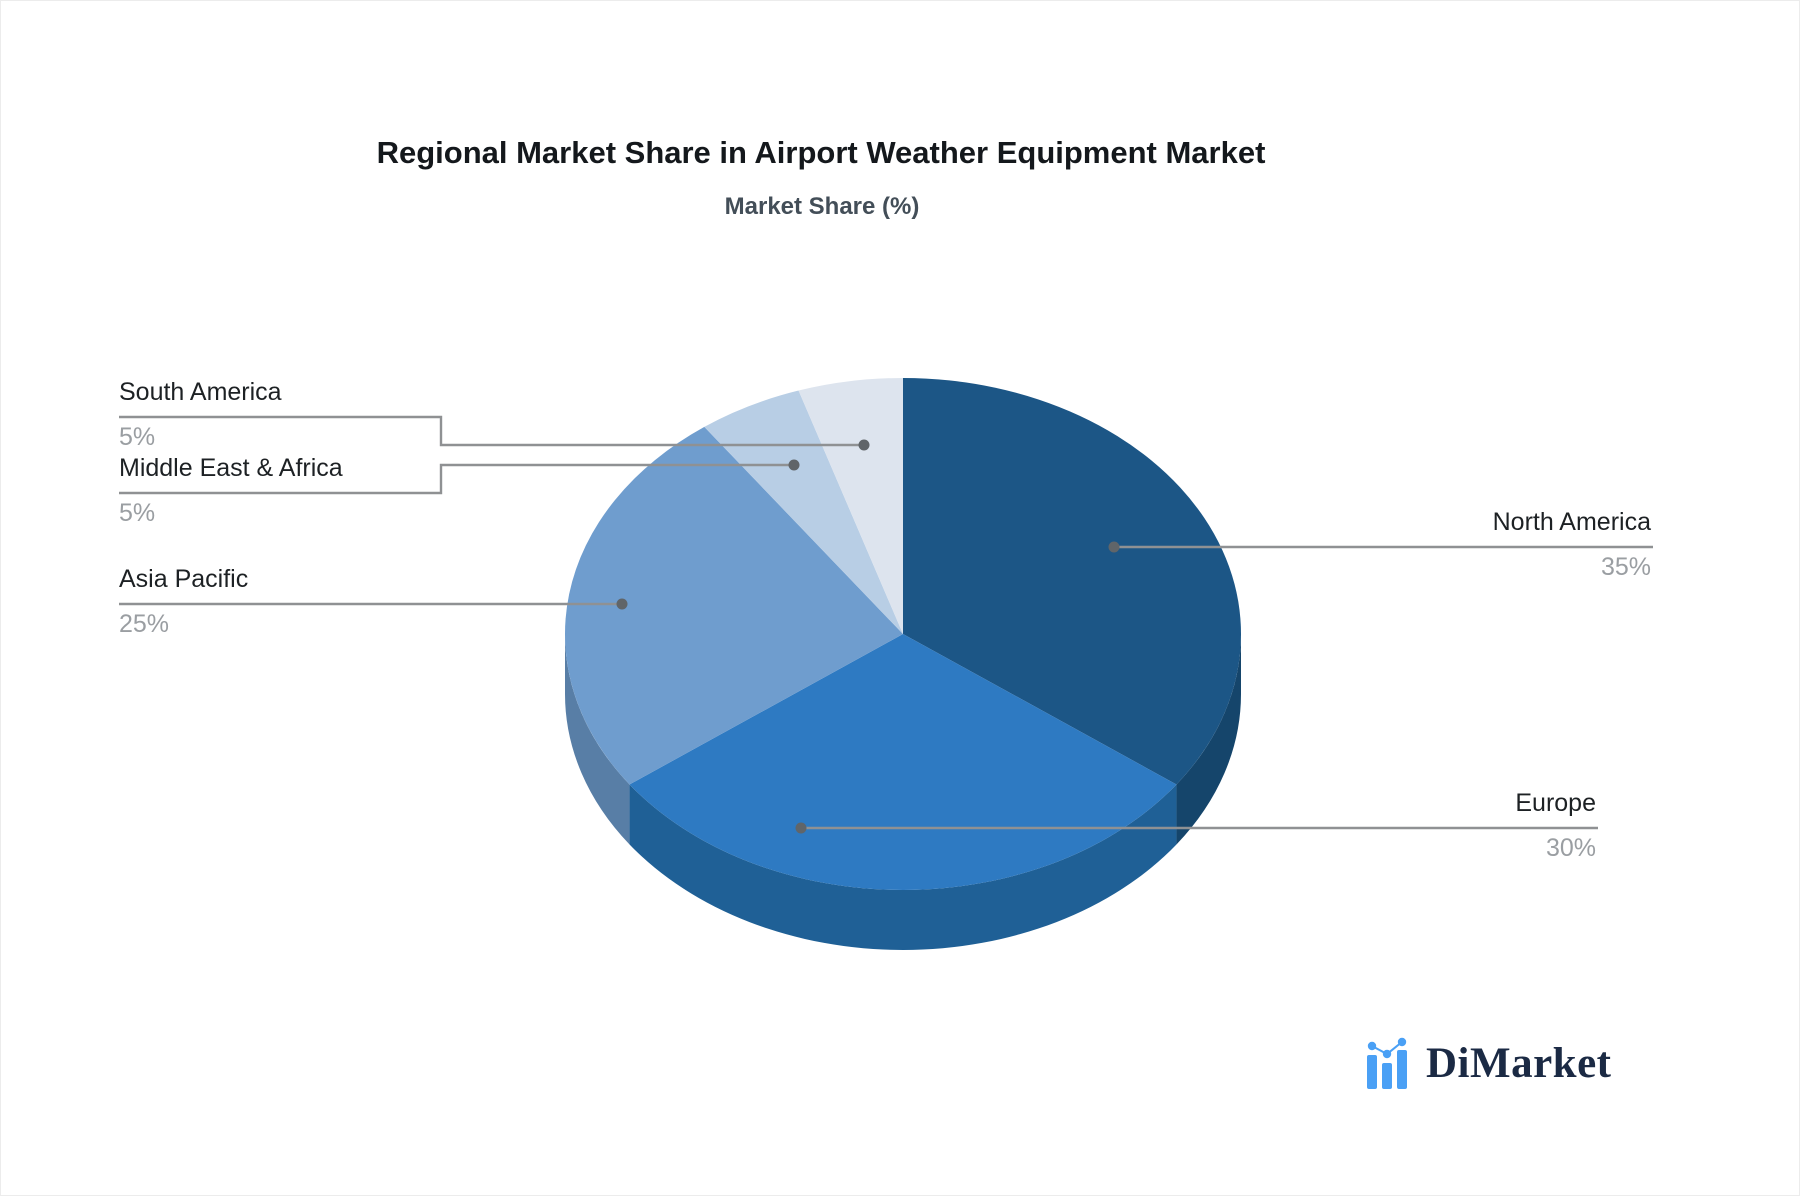 This screenshot has height=1196, width=1800. Describe the element at coordinates (200, 392) in the screenshot. I see `label-name: South America` at that location.